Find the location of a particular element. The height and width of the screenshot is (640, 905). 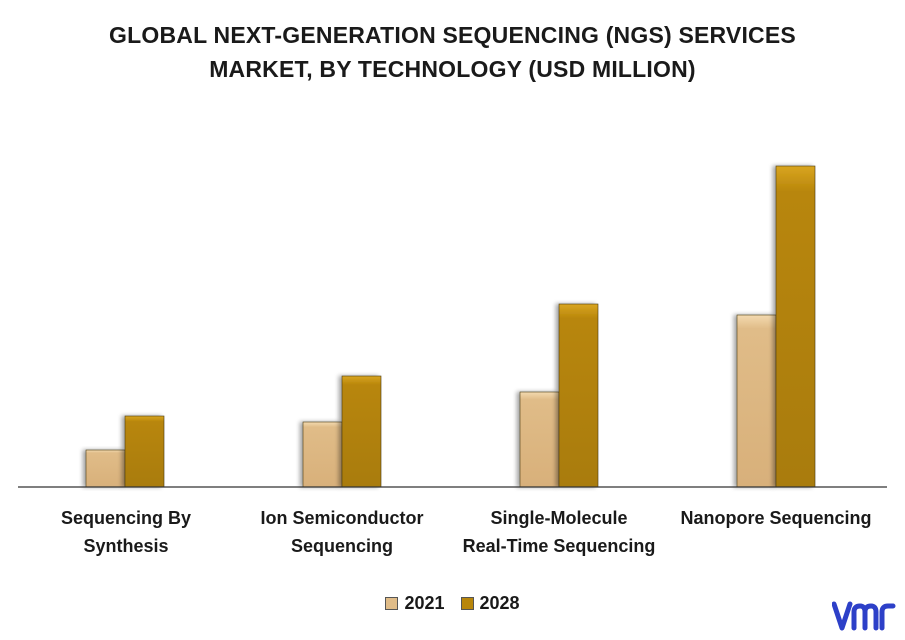

legend-item-2028: 2028 is located at coordinates (490, 603).